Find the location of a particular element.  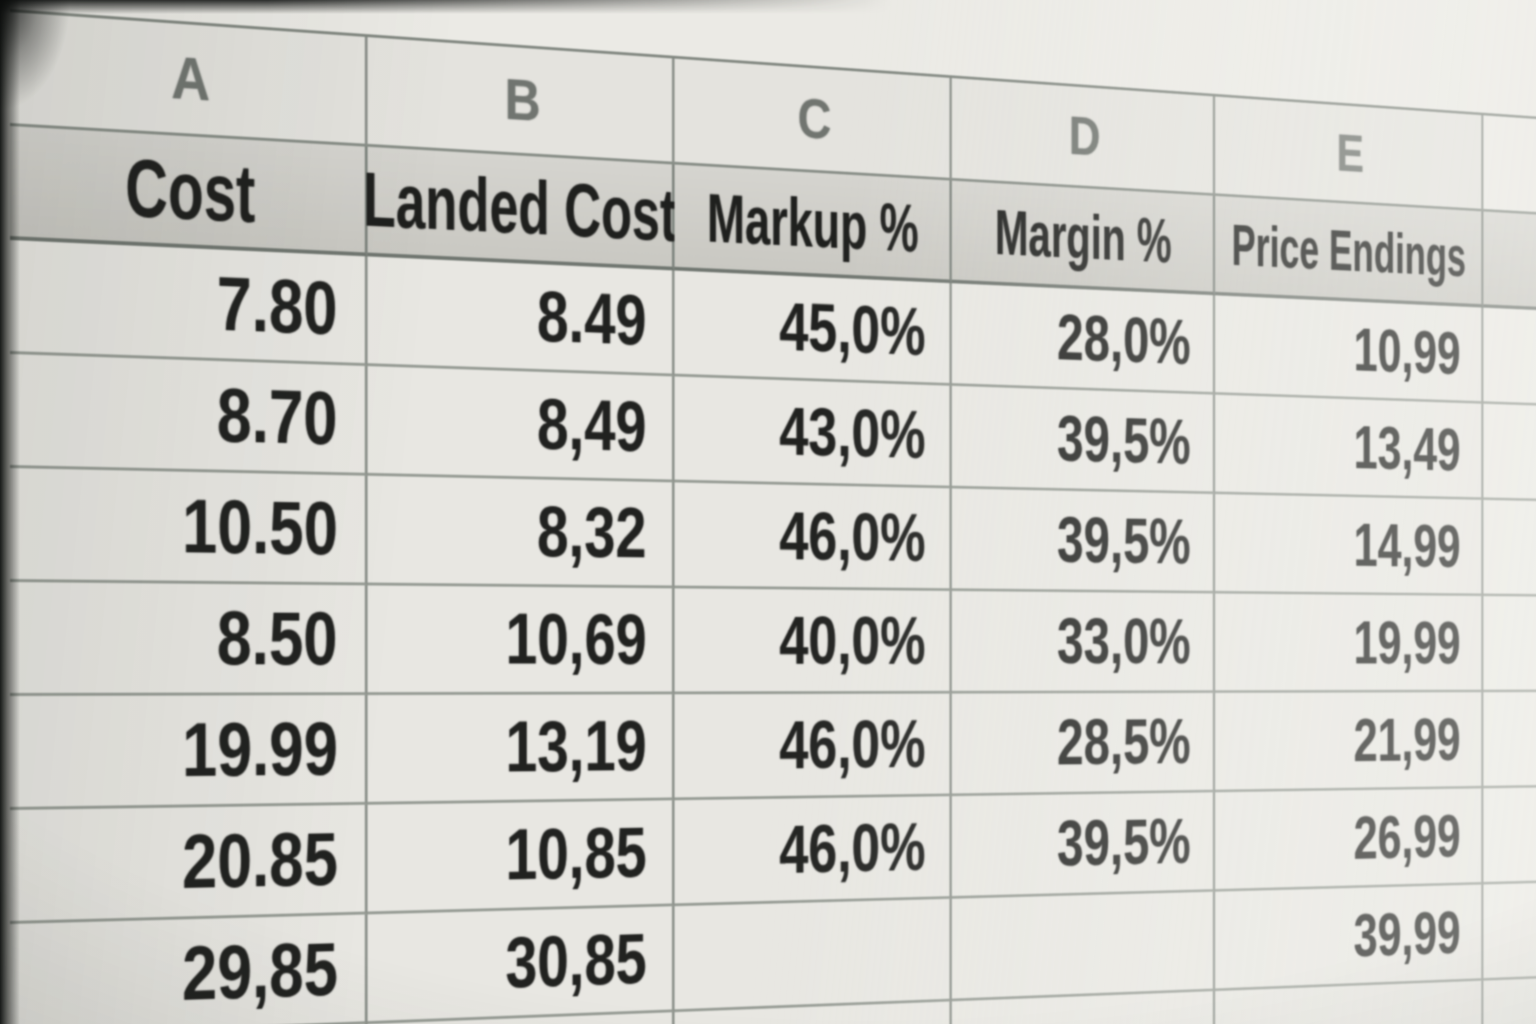

header-cell-landed-cost: Landed Cost is located at coordinates (519, 208).